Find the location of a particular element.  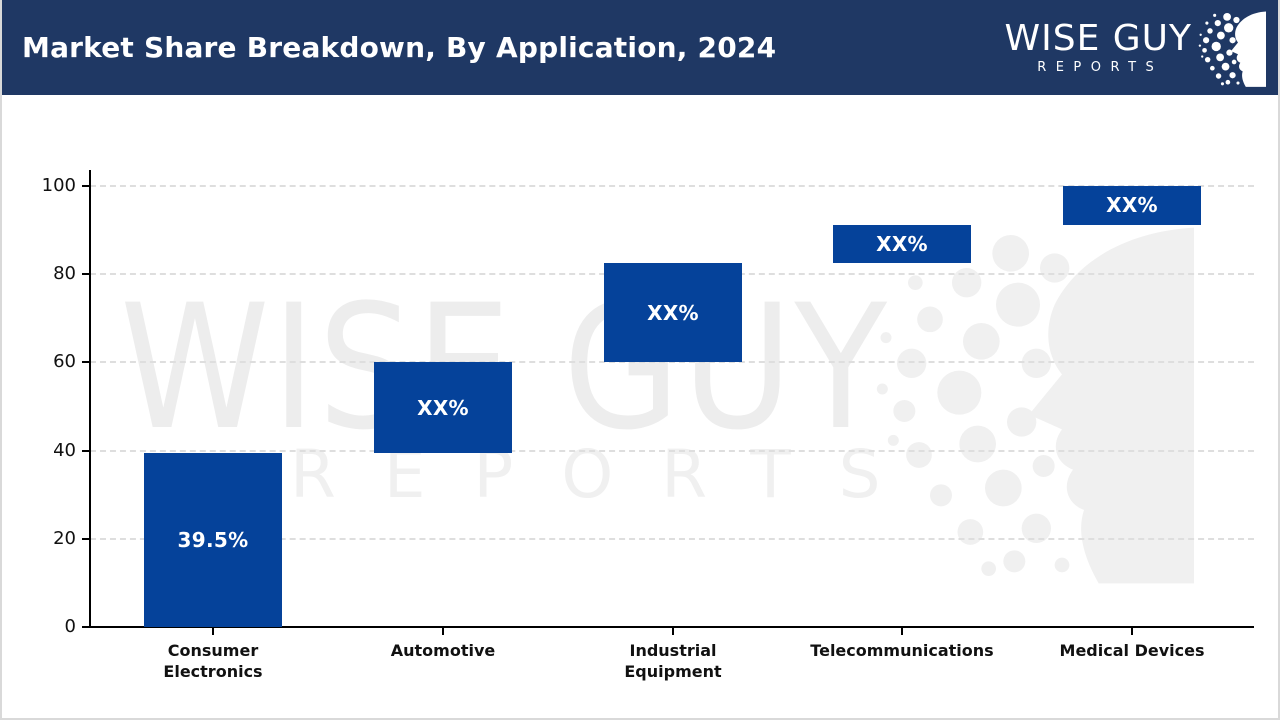

x-tick-medical-devices is located at coordinates (1132, 631).